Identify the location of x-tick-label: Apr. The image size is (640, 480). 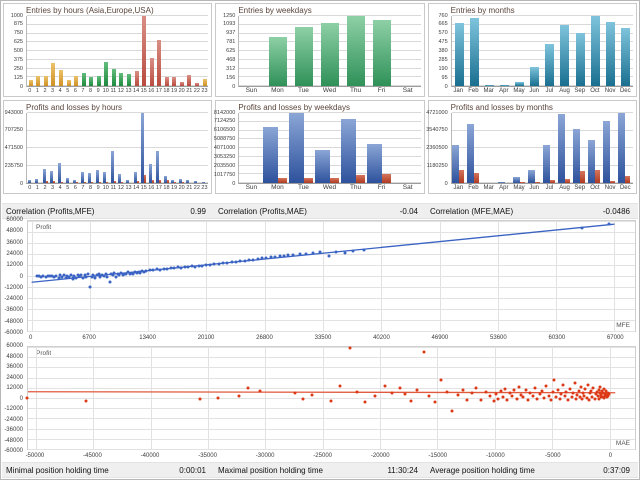
(504, 188).